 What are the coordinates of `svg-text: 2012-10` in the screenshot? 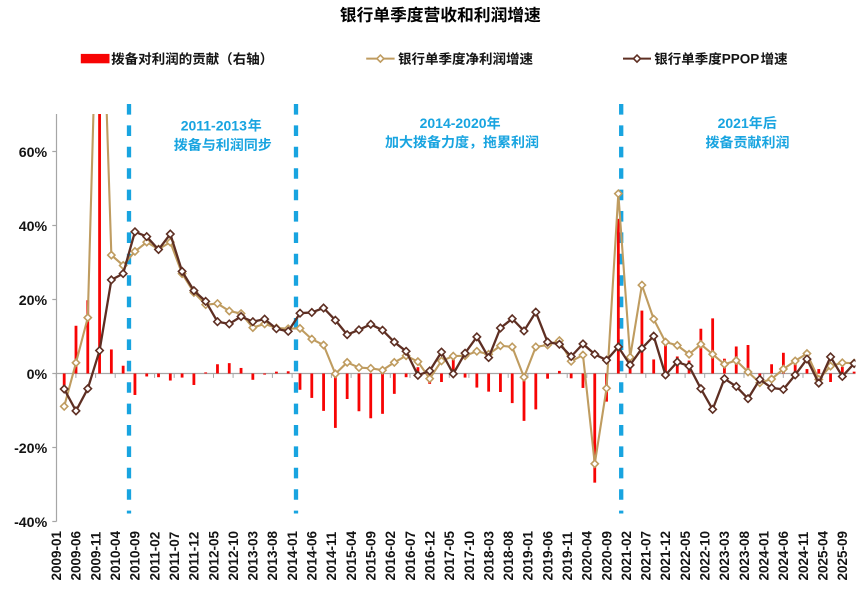 It's located at (233, 556).